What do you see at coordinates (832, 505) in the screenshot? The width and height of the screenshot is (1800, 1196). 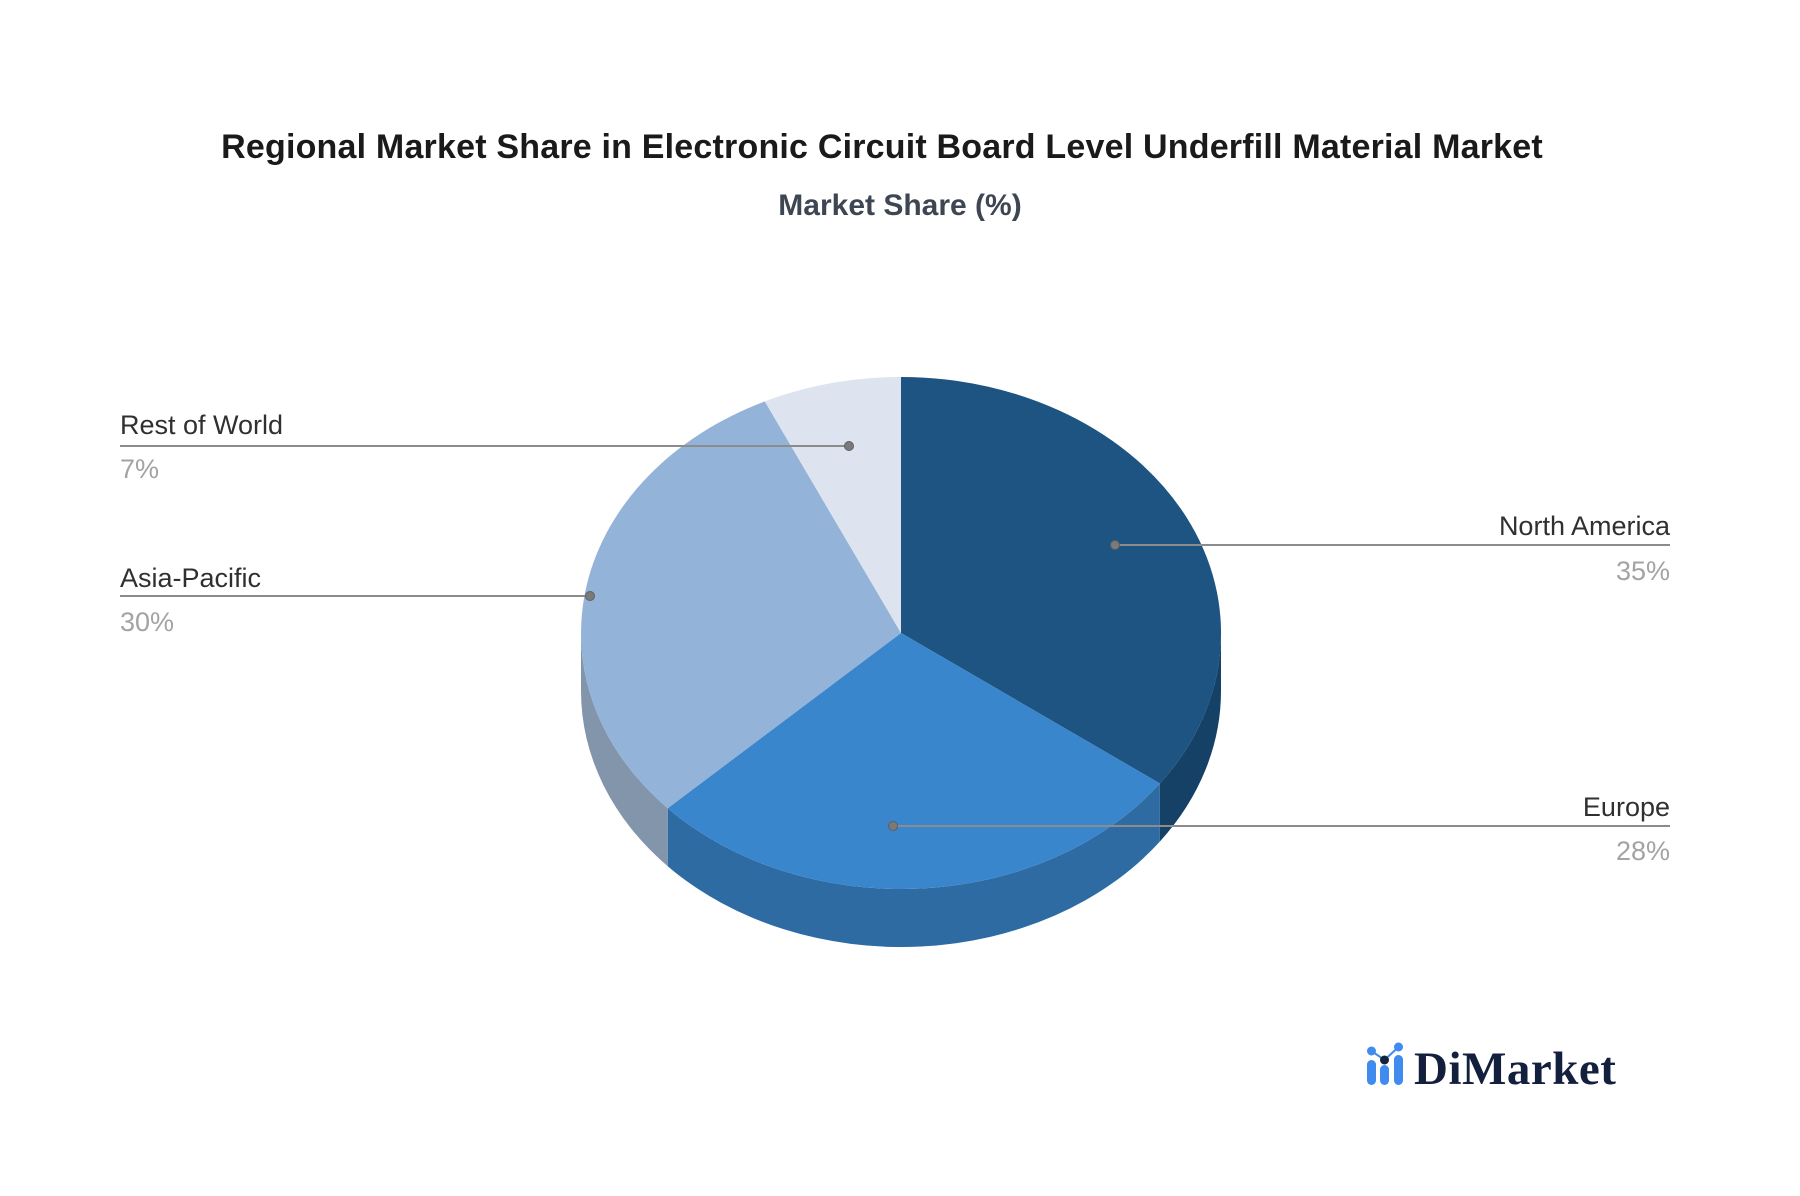 I see `pie-slice-rest-of-world` at bounding box center [832, 505].